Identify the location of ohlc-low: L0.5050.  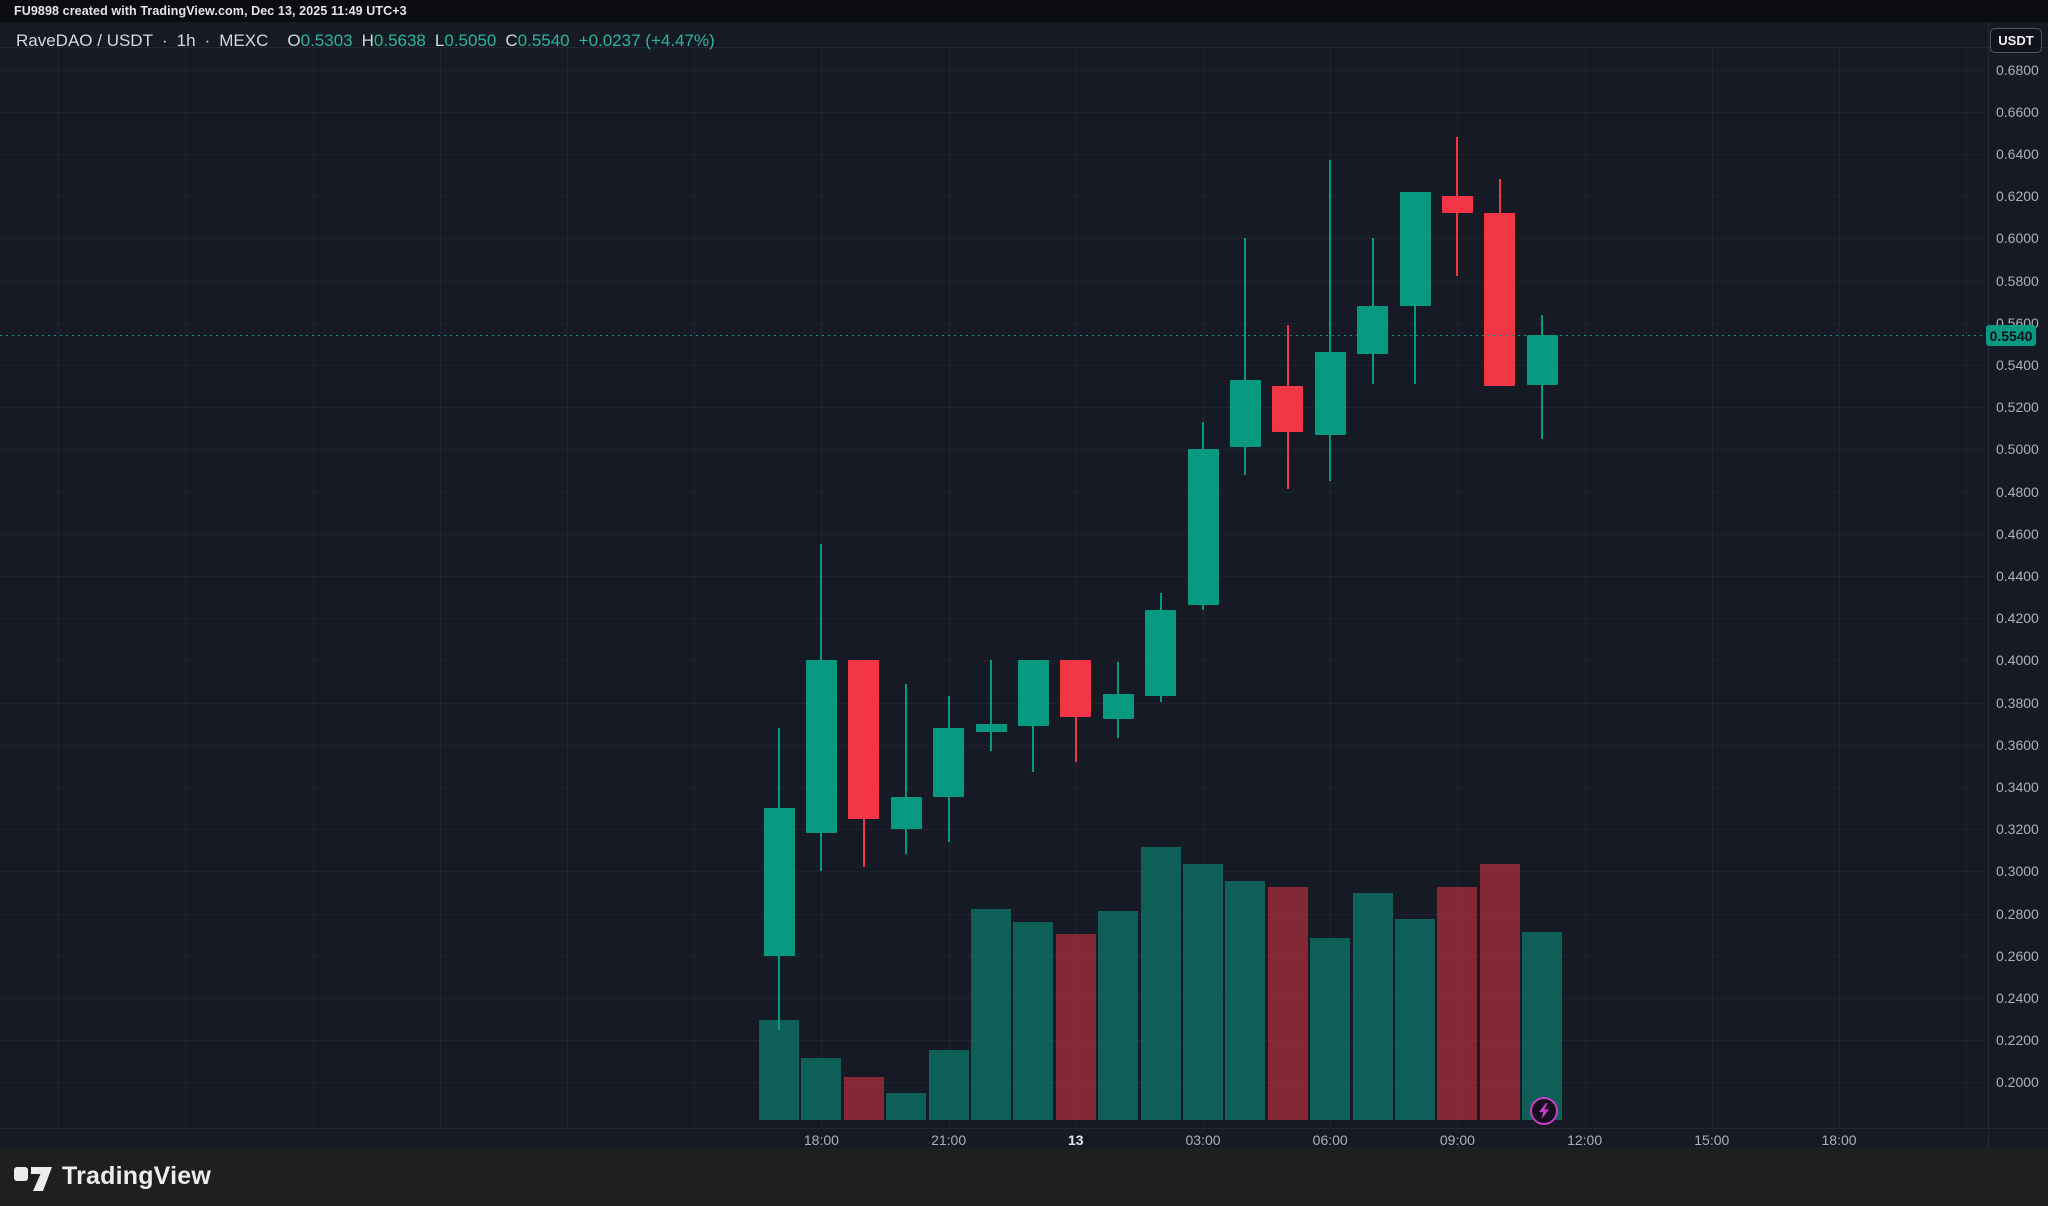
(465, 40).